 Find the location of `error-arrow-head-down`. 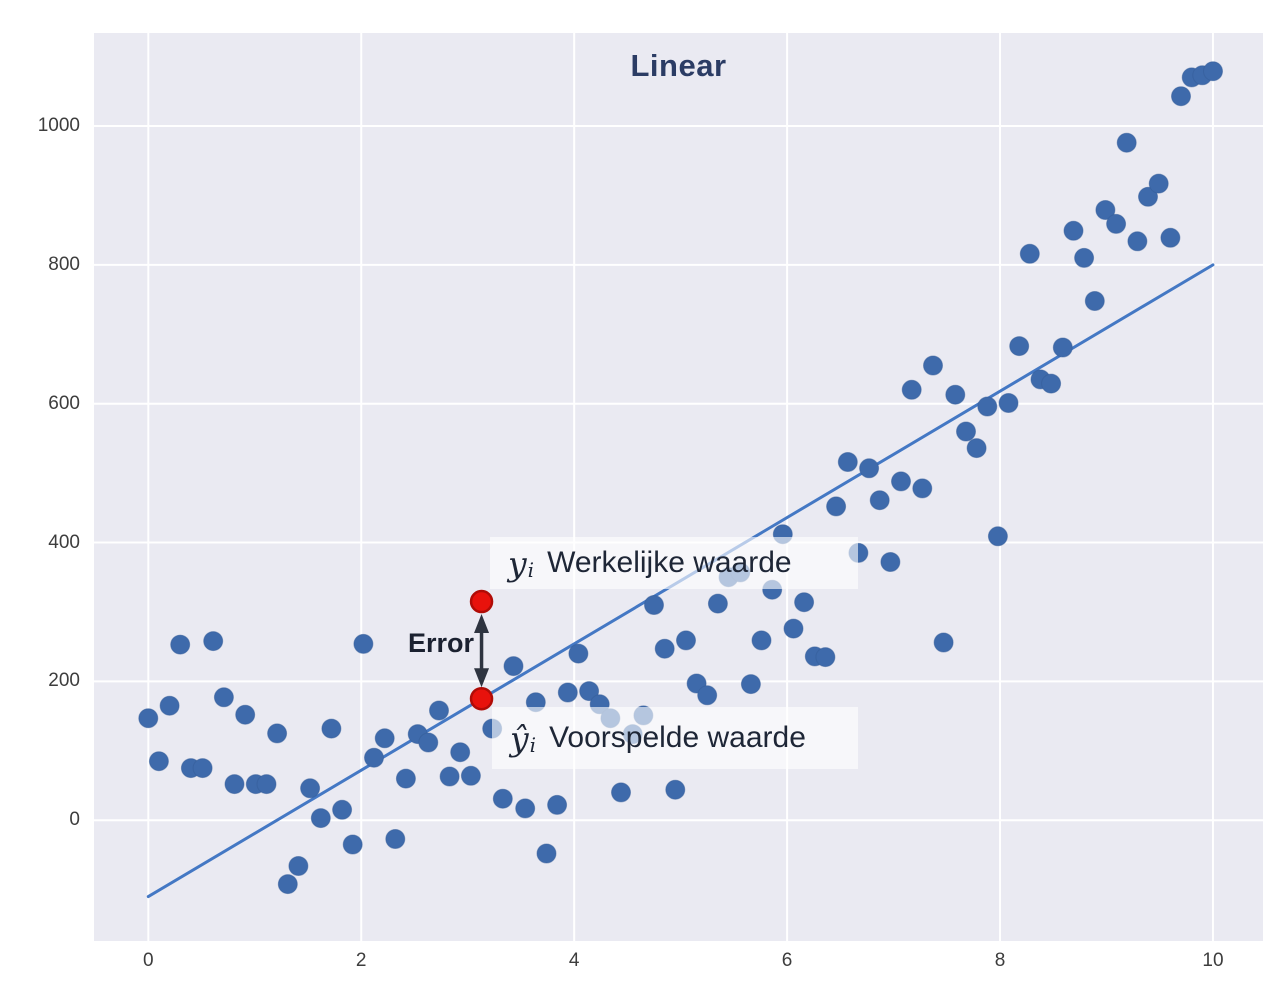

error-arrow-head-down is located at coordinates (482, 678).